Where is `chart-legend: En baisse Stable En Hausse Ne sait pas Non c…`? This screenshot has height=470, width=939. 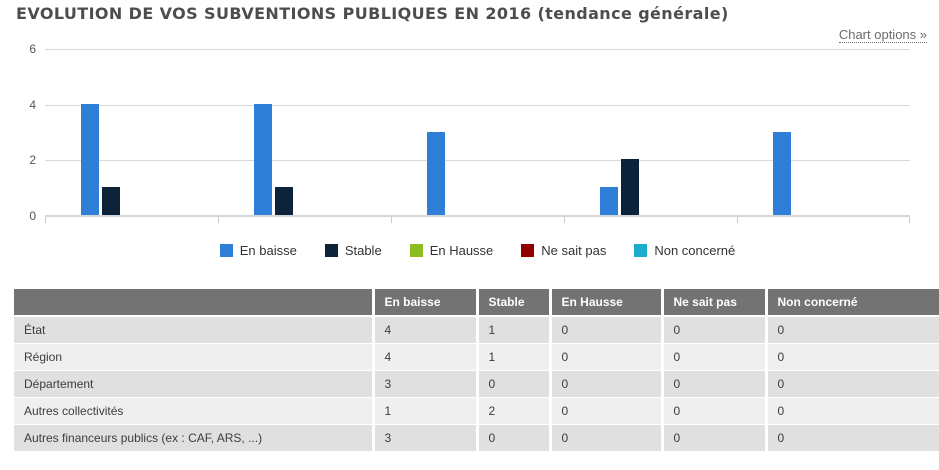
chart-legend: En baisse Stable En Hausse Ne sait pas Non c… is located at coordinates (477, 250).